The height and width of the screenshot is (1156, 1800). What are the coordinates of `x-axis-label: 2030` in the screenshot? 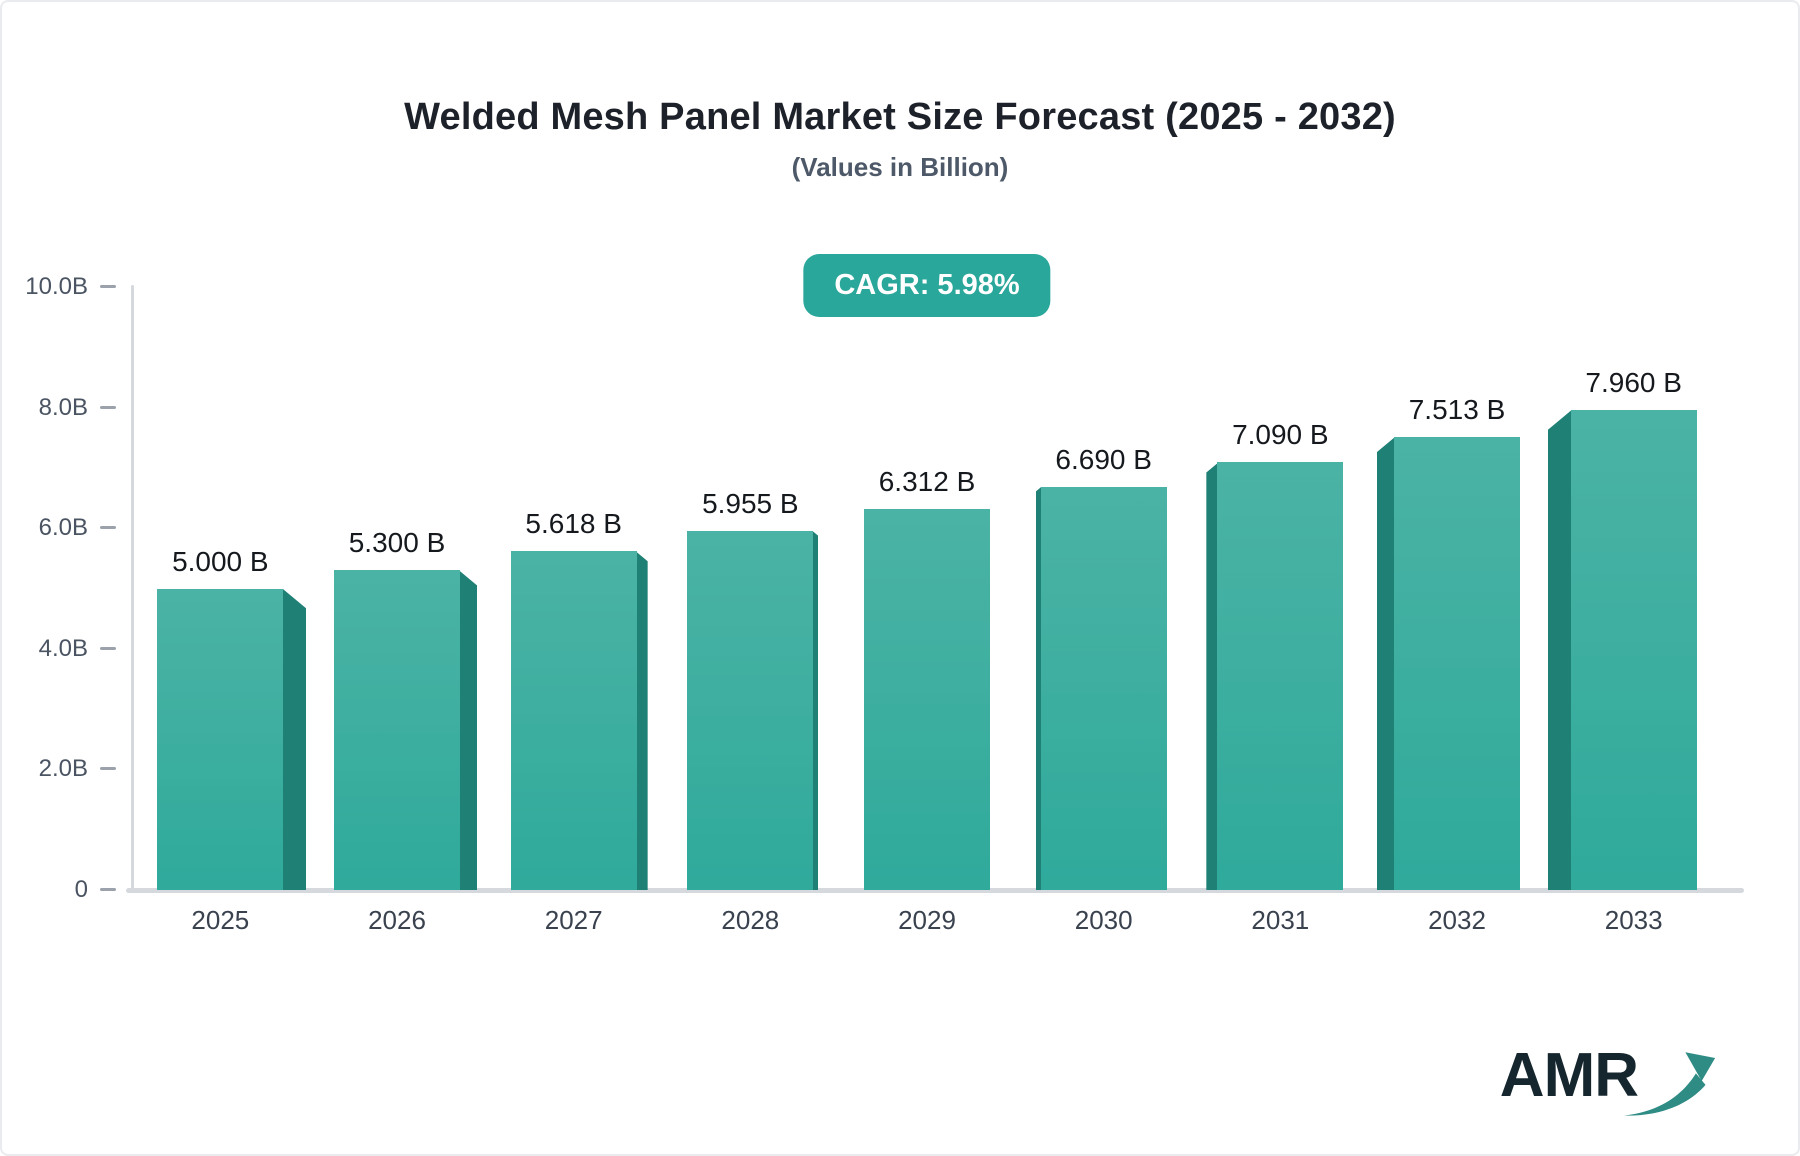 It's located at (1103, 920).